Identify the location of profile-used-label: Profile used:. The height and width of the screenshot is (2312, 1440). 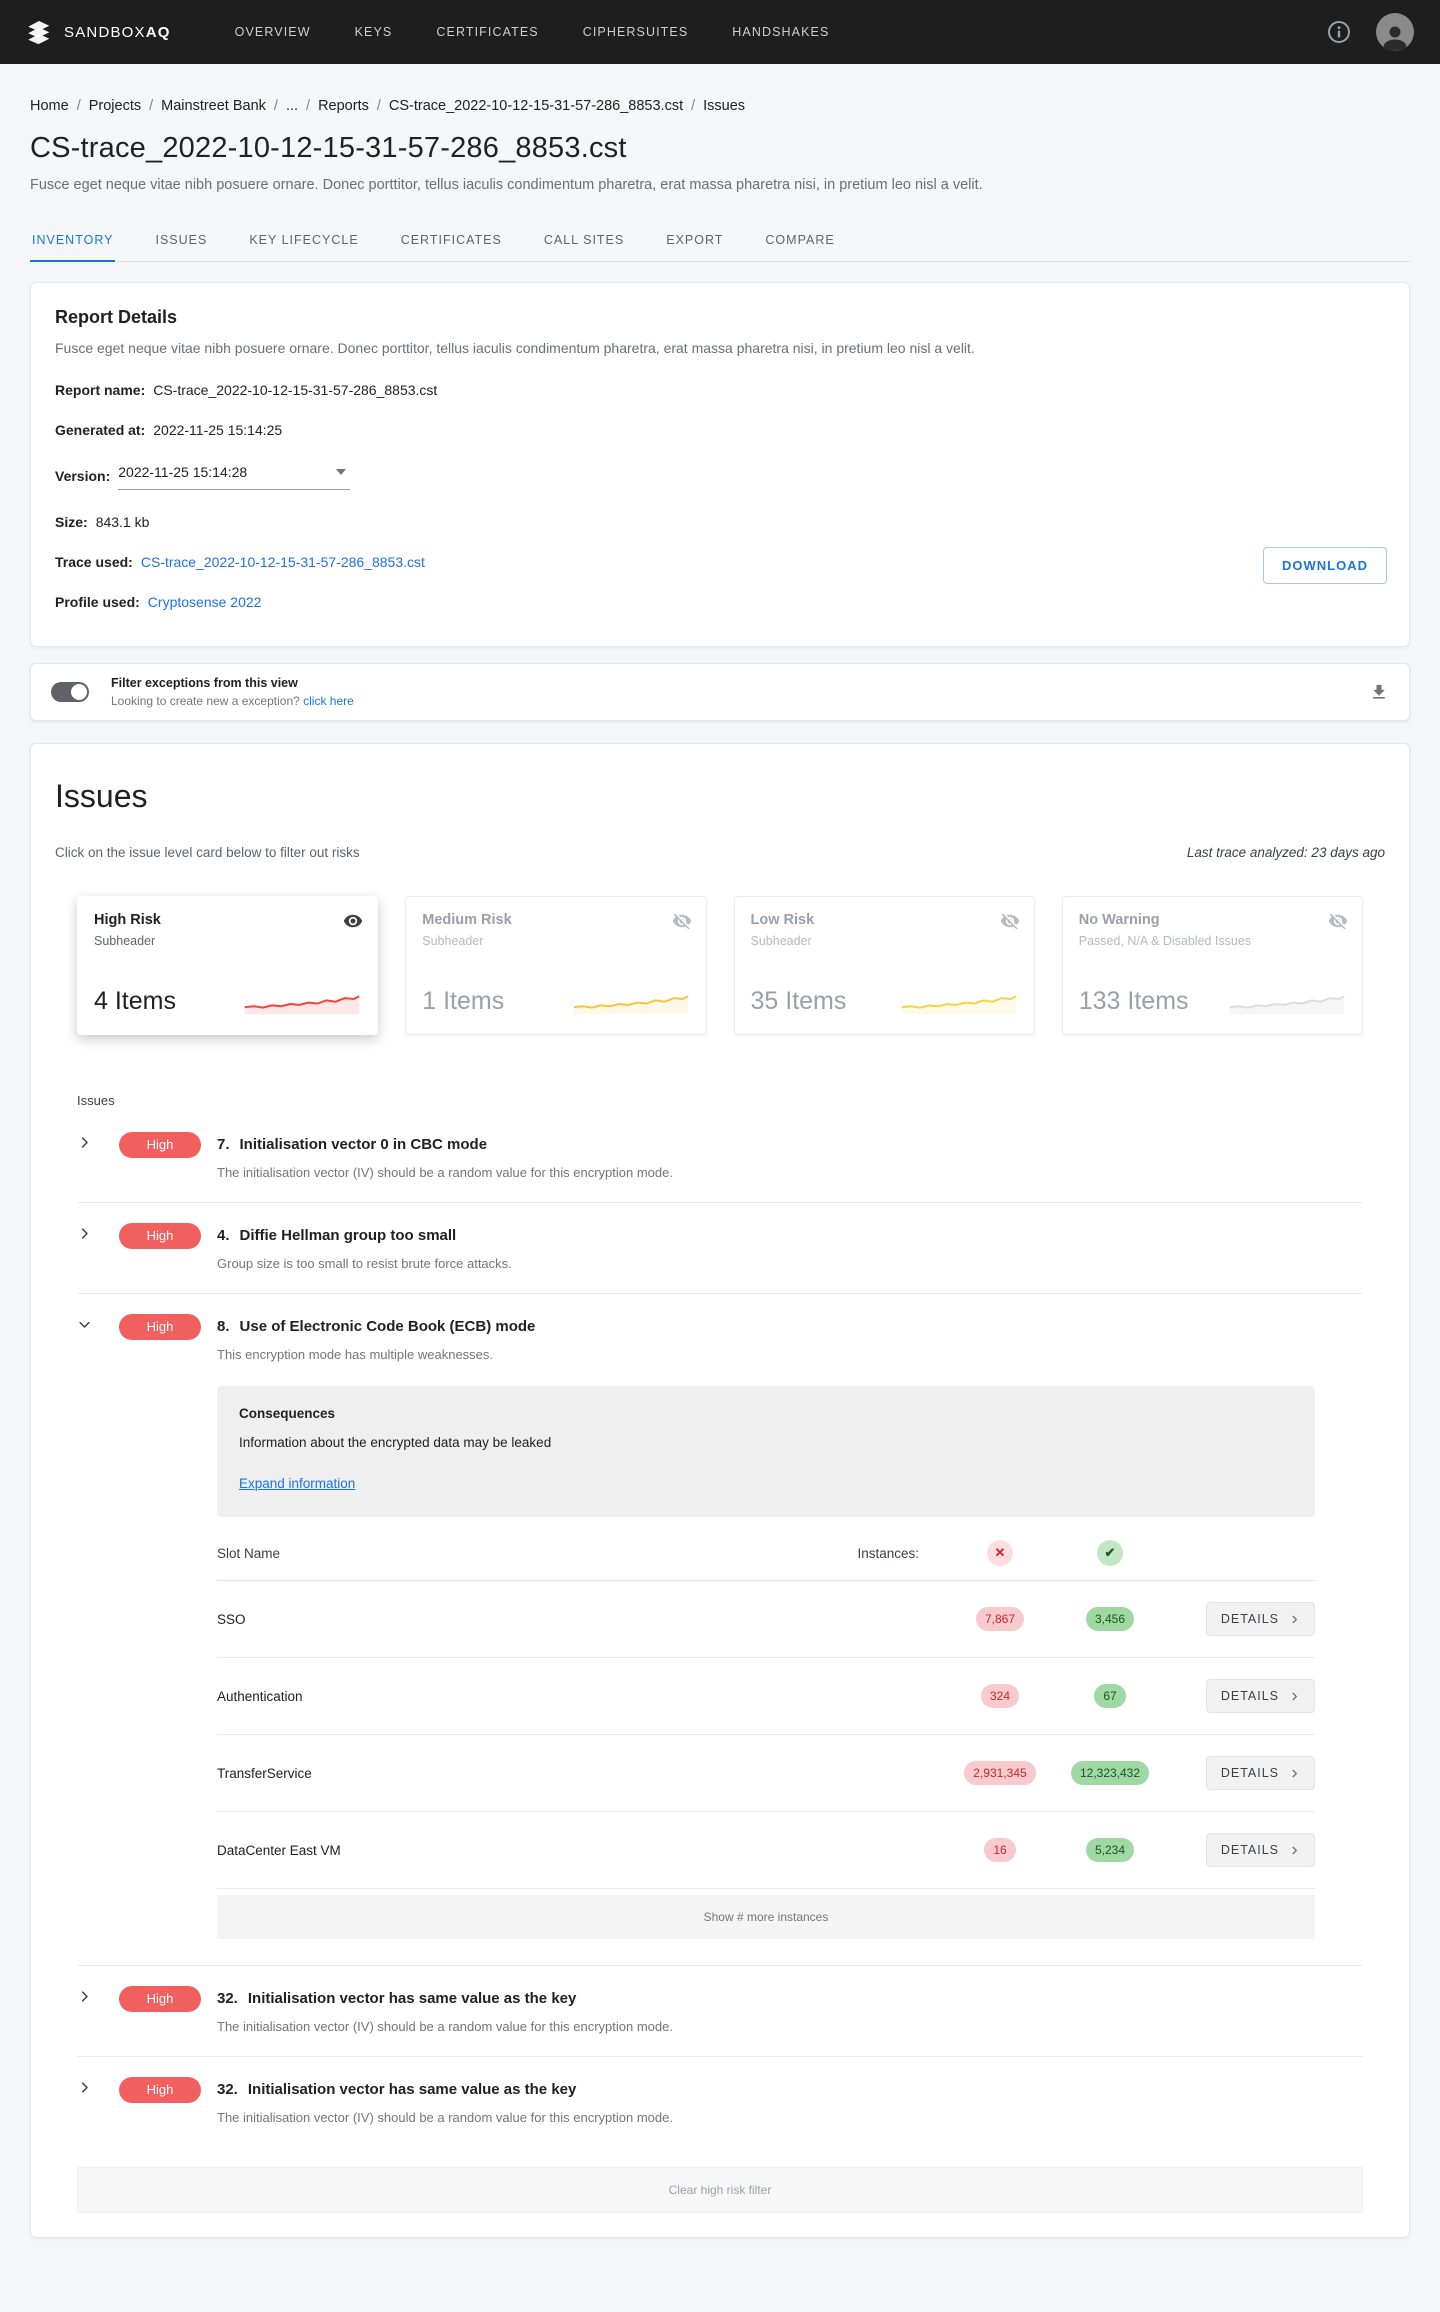
(97, 602).